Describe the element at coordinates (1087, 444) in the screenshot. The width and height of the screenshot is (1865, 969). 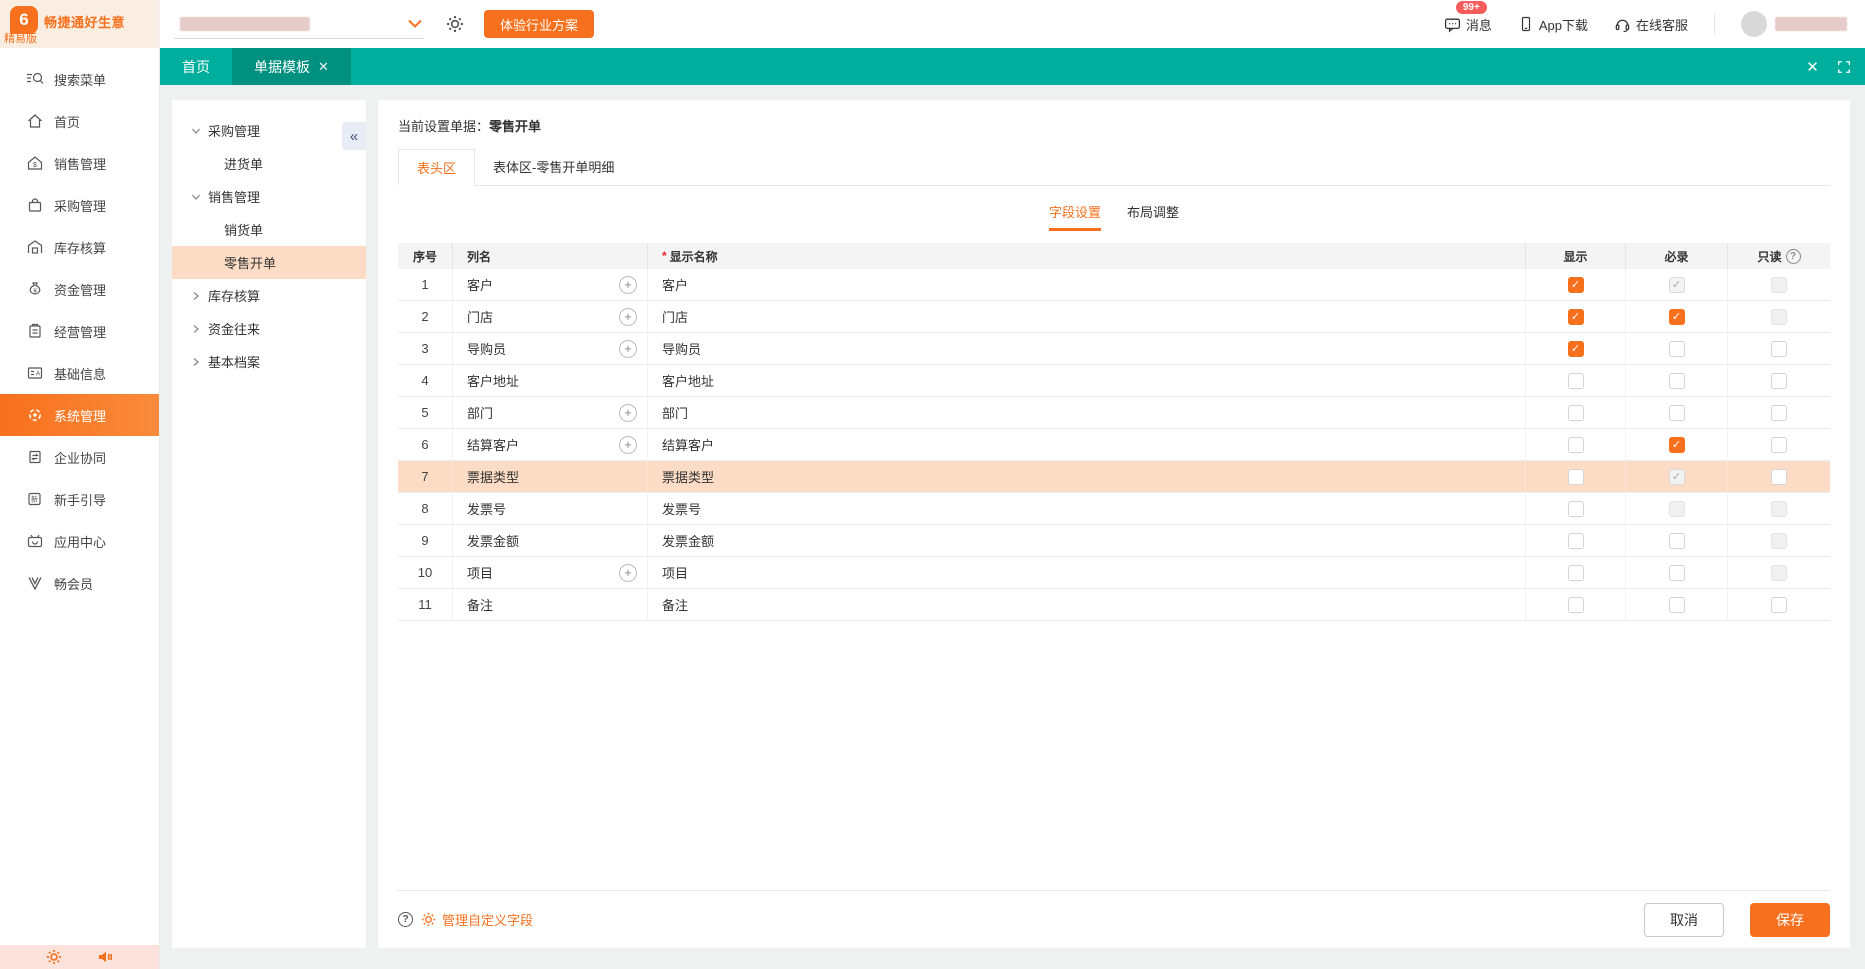
I see `display-name-cell: 结算客户` at that location.